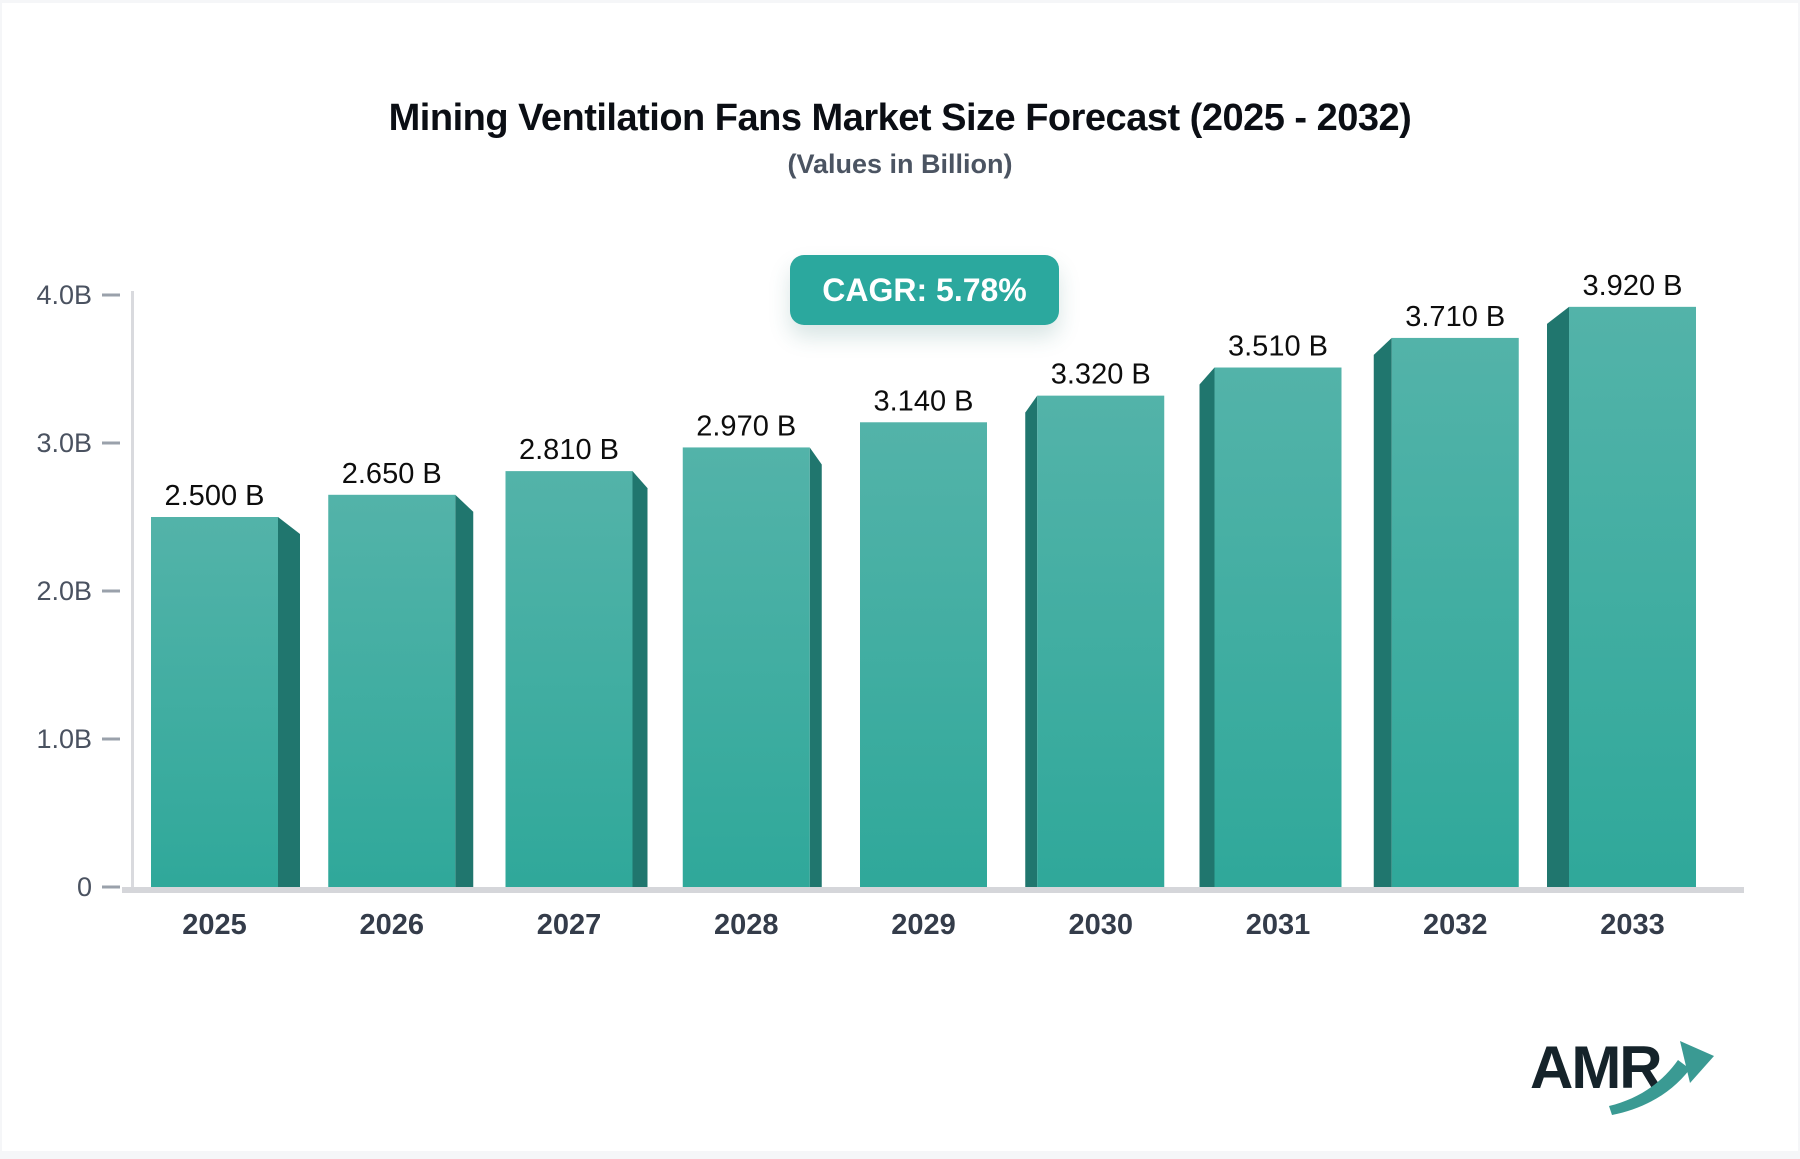  I want to click on y-axis-label: 1.0B, so click(64, 739).